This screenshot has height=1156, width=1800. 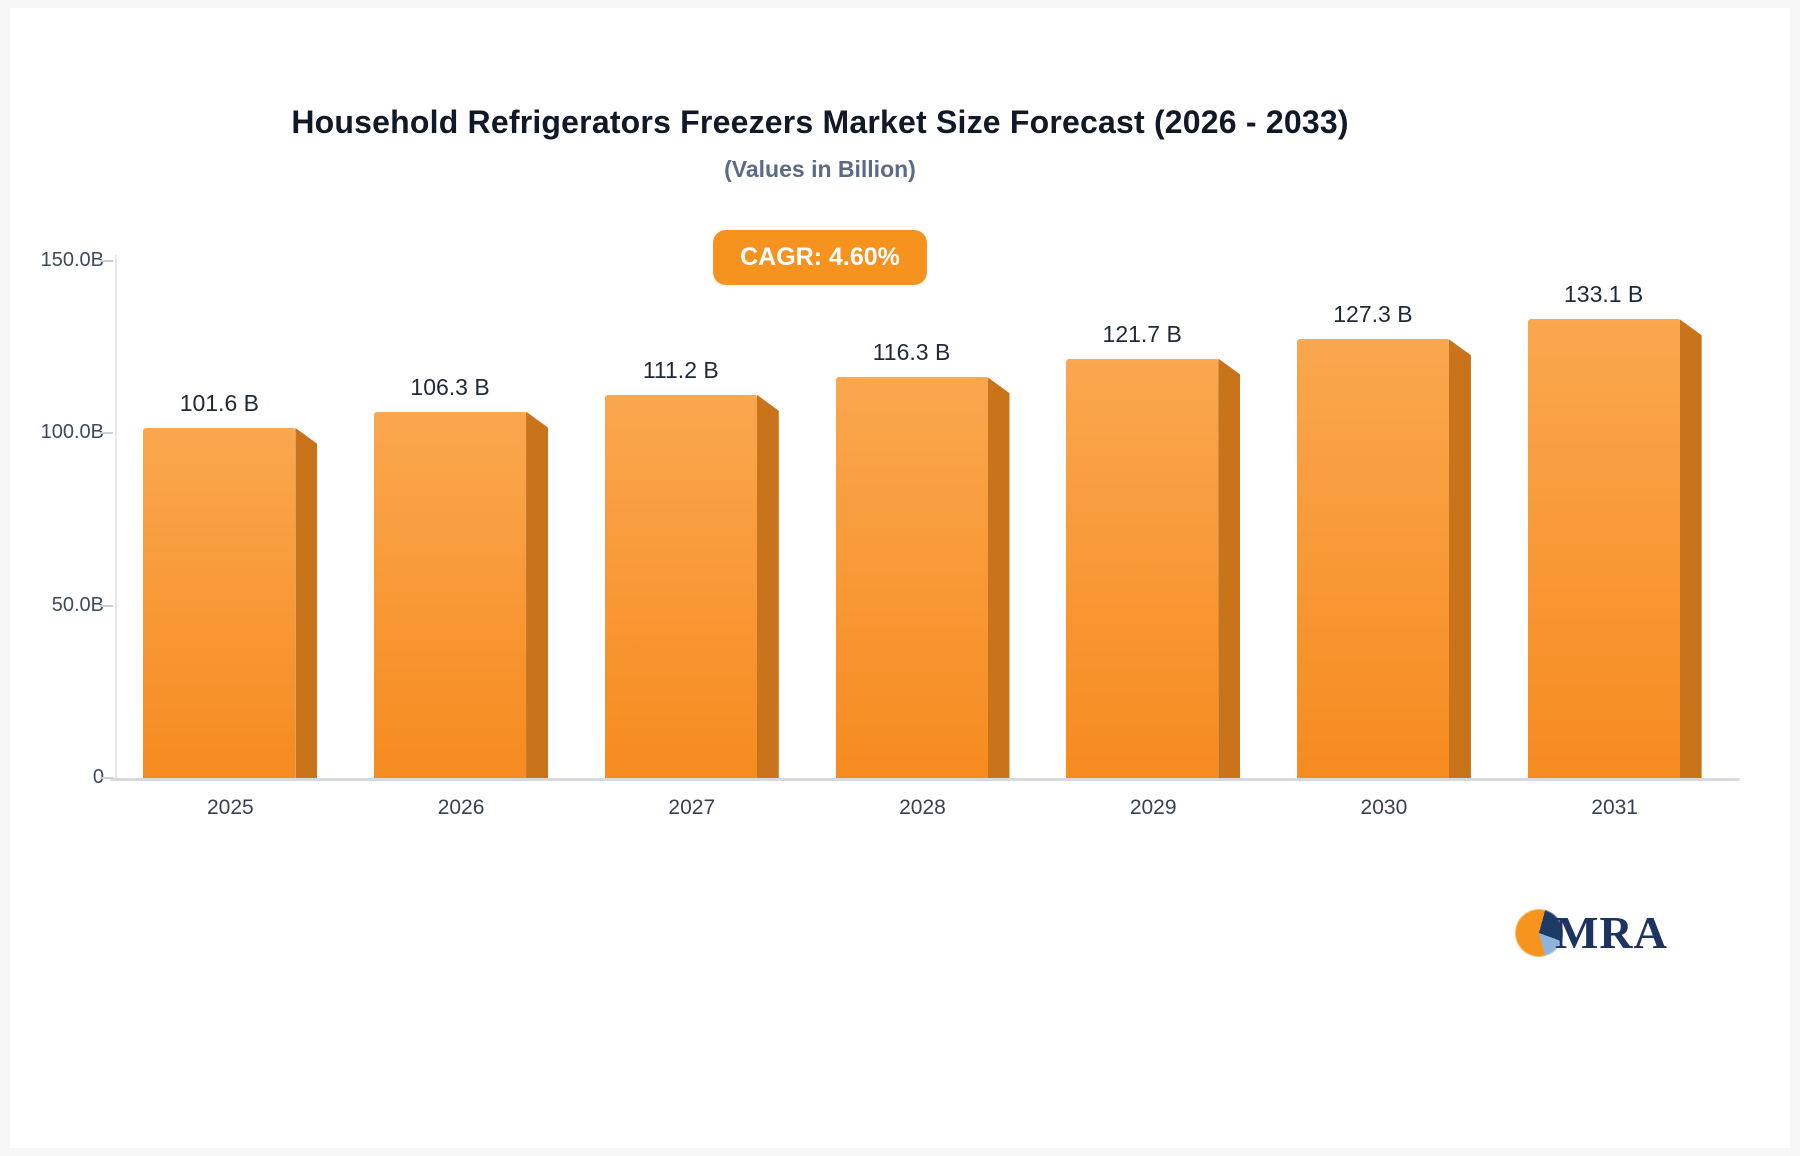 What do you see at coordinates (1459, 558) in the screenshot?
I see `bar-side-2030` at bounding box center [1459, 558].